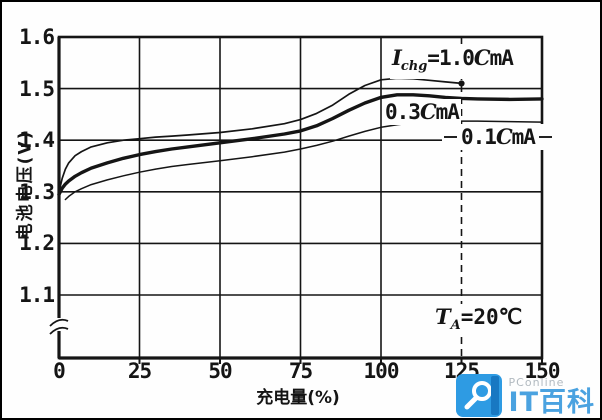  I want to click on y-tick-label: 1.3, so click(37, 191).